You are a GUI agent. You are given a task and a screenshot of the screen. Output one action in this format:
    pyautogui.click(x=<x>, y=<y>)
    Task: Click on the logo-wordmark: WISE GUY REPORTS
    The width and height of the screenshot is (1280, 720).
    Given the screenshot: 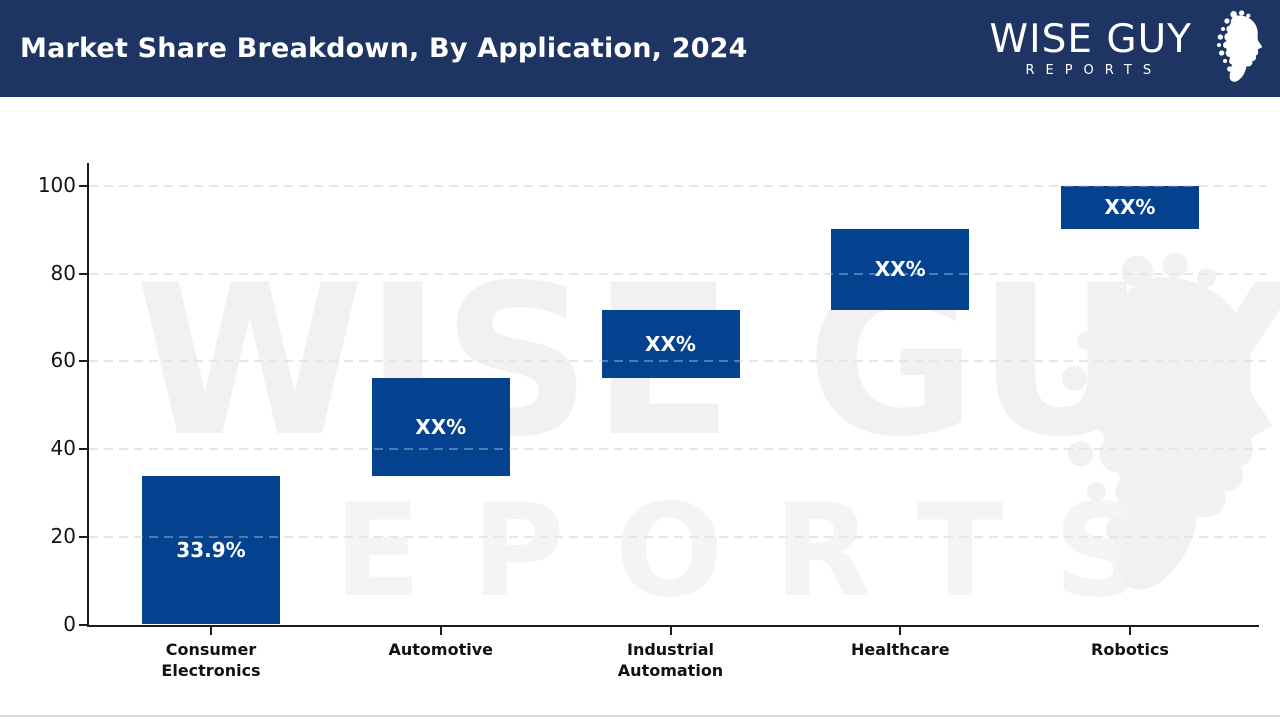 What is the action you would take?
    pyautogui.click(x=1091, y=49)
    